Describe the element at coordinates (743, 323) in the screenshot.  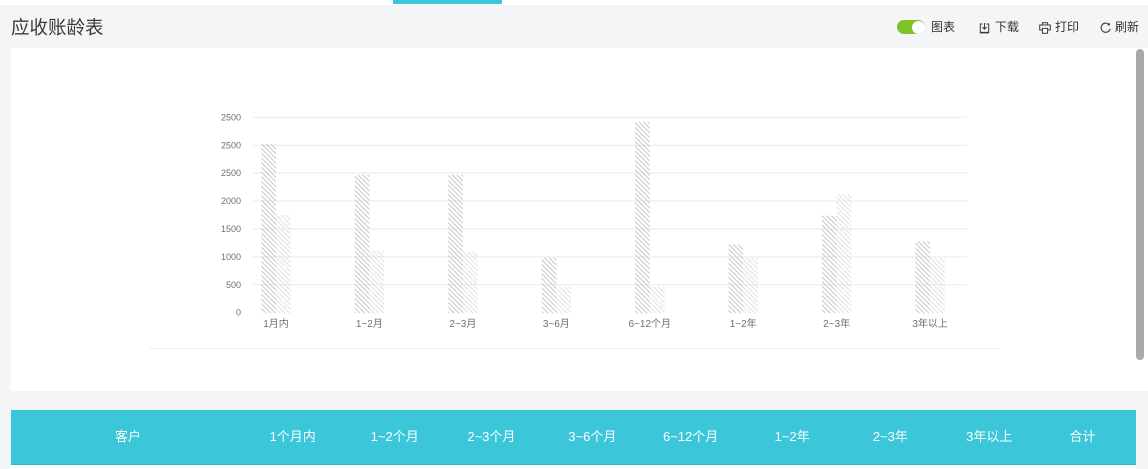
I see `svg-text: 1~2年` at that location.